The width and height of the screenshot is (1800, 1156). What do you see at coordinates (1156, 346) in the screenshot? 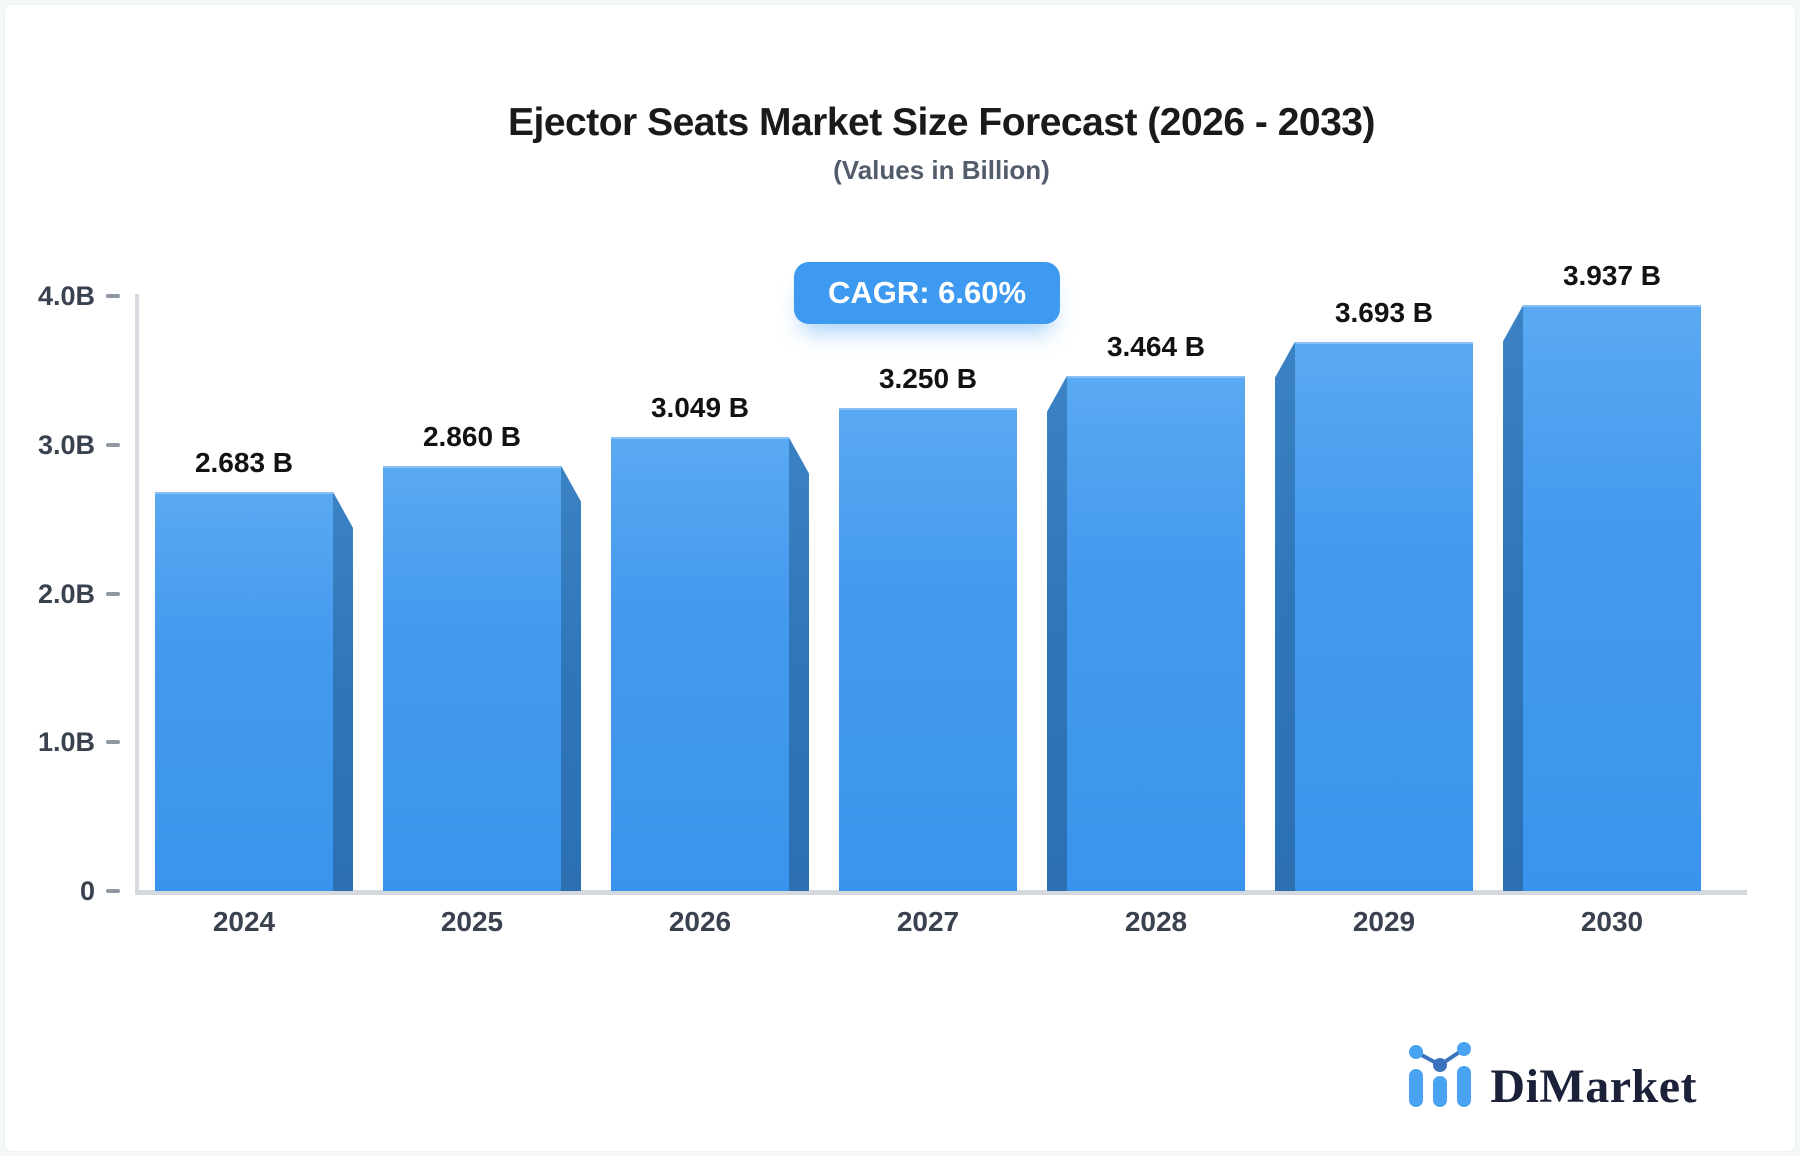
I see `bar-value-label: 3.464 B` at bounding box center [1156, 346].